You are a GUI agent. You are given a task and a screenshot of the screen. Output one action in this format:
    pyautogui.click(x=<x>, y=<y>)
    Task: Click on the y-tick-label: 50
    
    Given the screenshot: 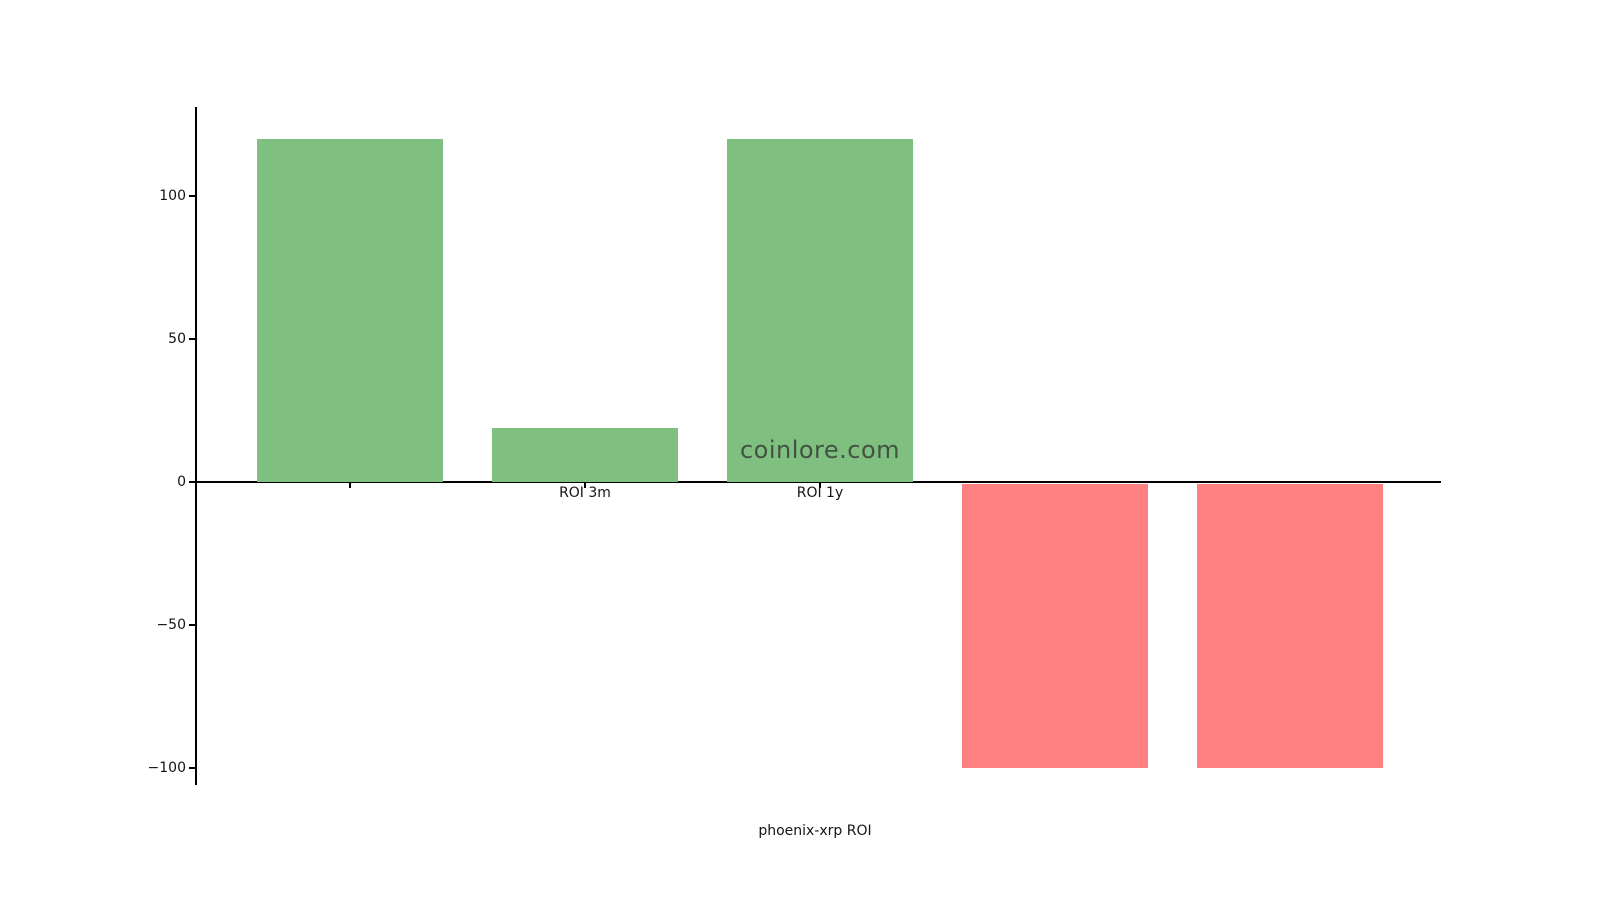 What is the action you would take?
    pyautogui.click(x=177, y=339)
    